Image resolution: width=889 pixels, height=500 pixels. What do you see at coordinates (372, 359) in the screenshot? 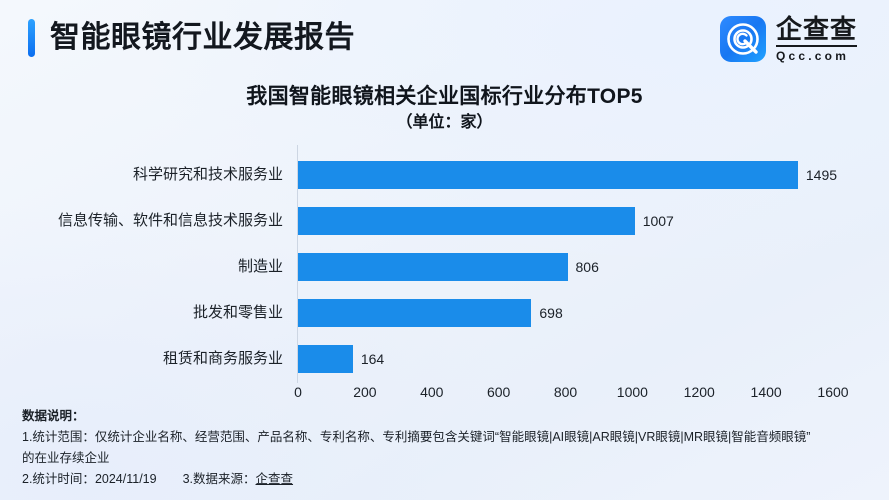
I see `bar-value-label: 164` at bounding box center [372, 359].